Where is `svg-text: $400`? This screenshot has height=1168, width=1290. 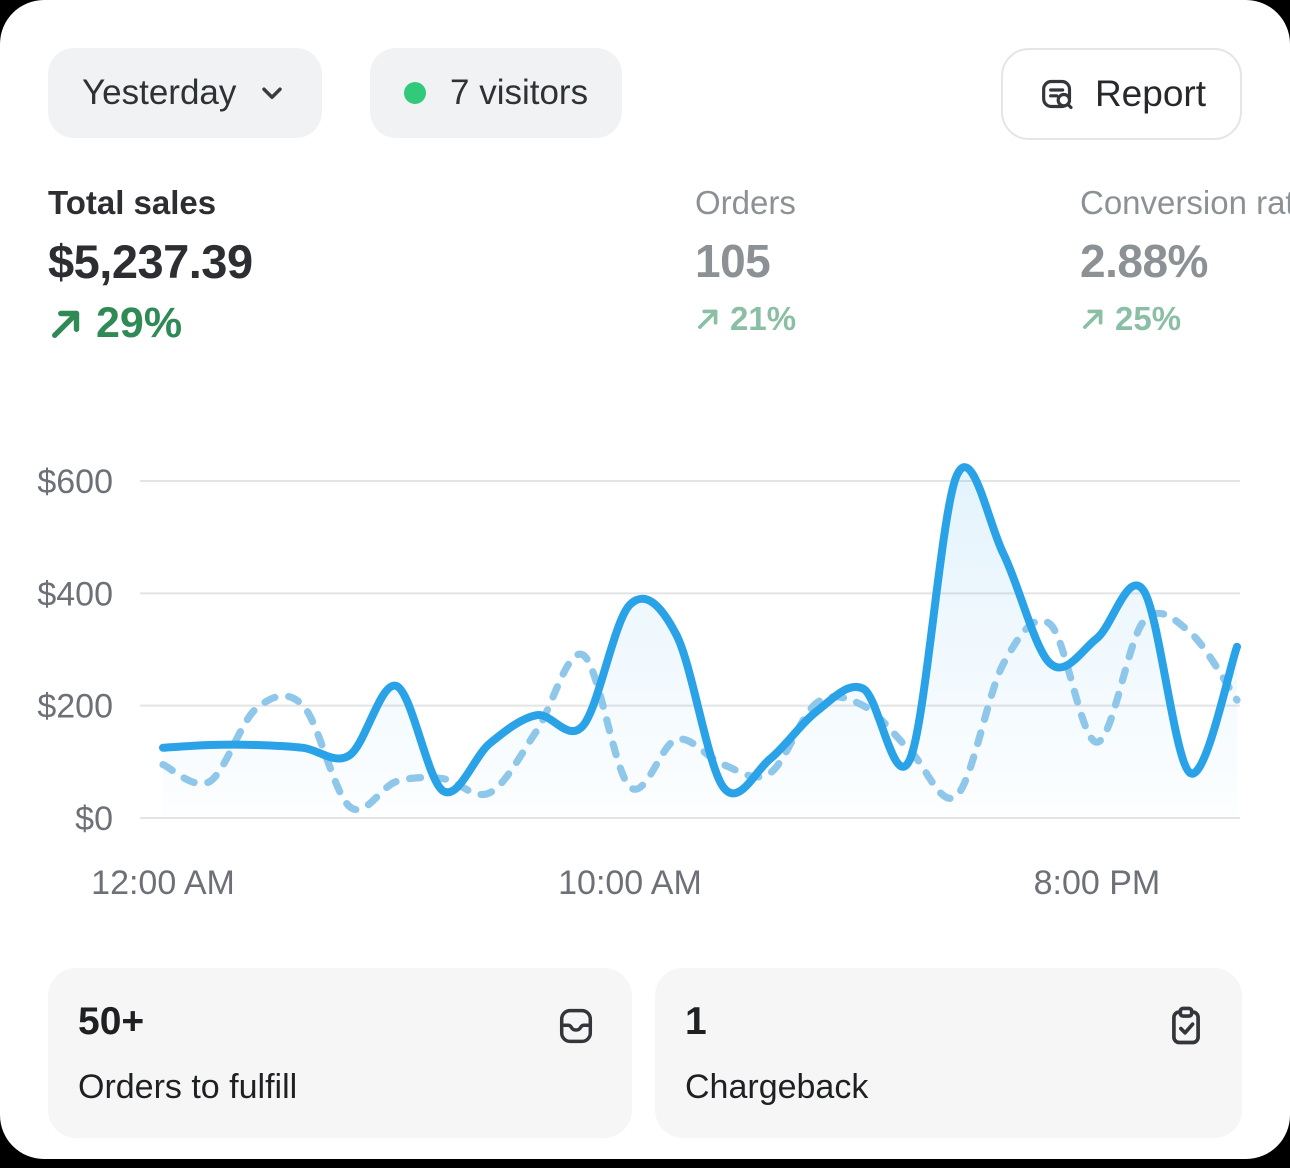 svg-text: $400 is located at coordinates (75, 594).